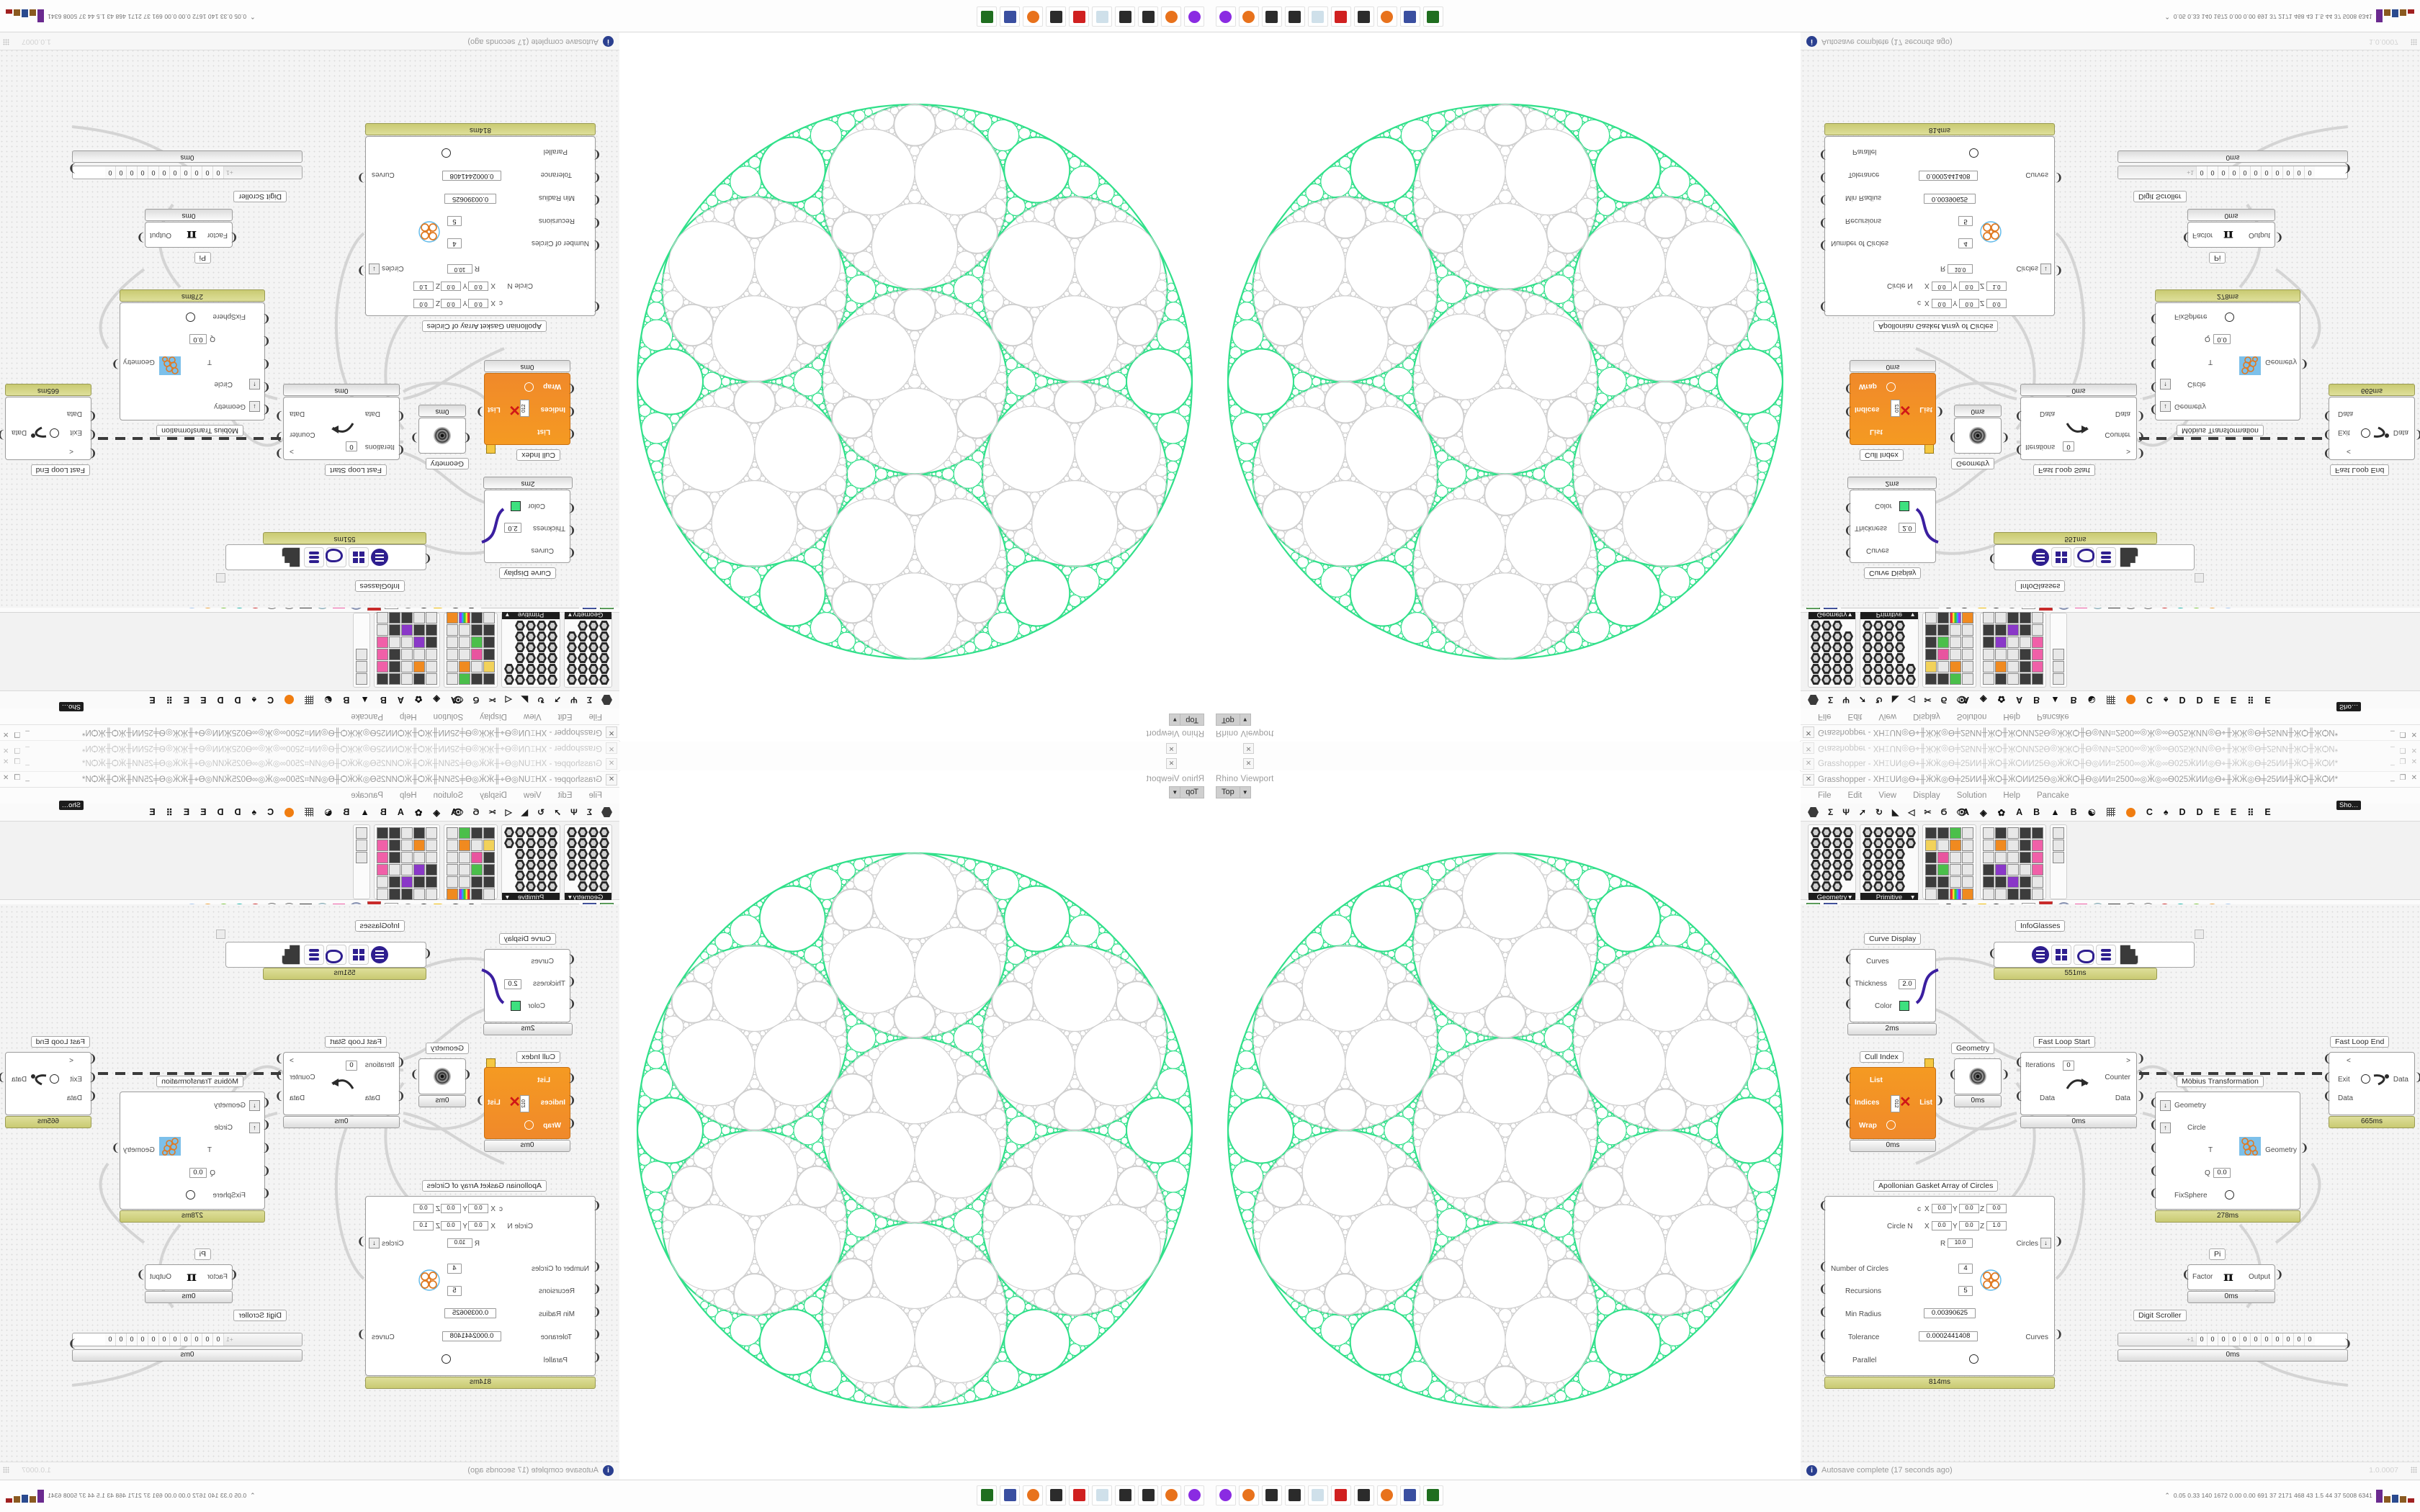  What do you see at coordinates (1969, 1208) in the screenshot?
I see `c-y-value: 0.0` at bounding box center [1969, 1208].